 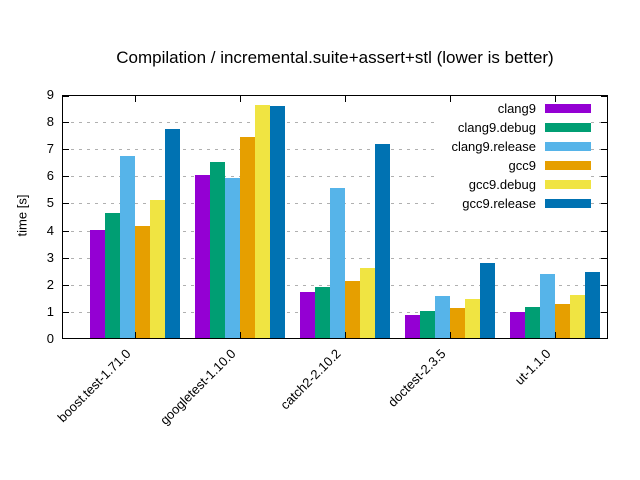 What do you see at coordinates (532, 367) in the screenshot?
I see `x-category-label: ut-1.1.0` at bounding box center [532, 367].